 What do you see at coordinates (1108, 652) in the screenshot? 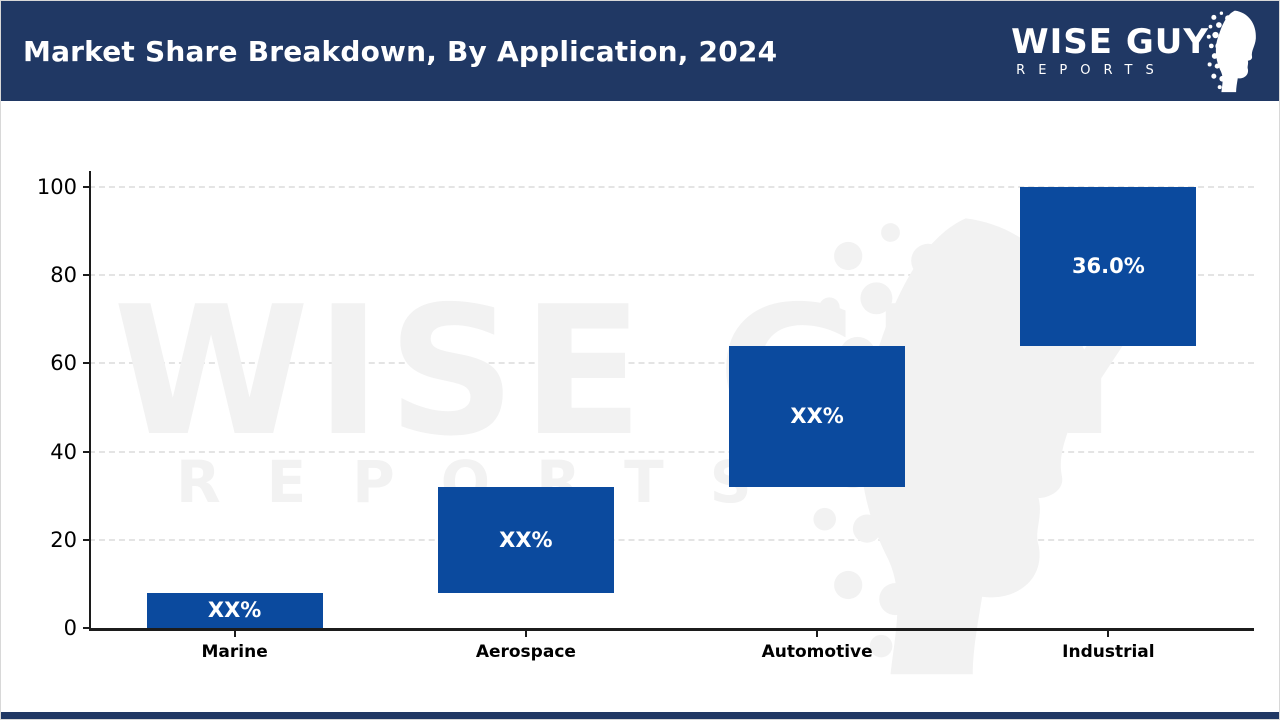
I see `category-label-industrial: Industrial` at bounding box center [1108, 652].